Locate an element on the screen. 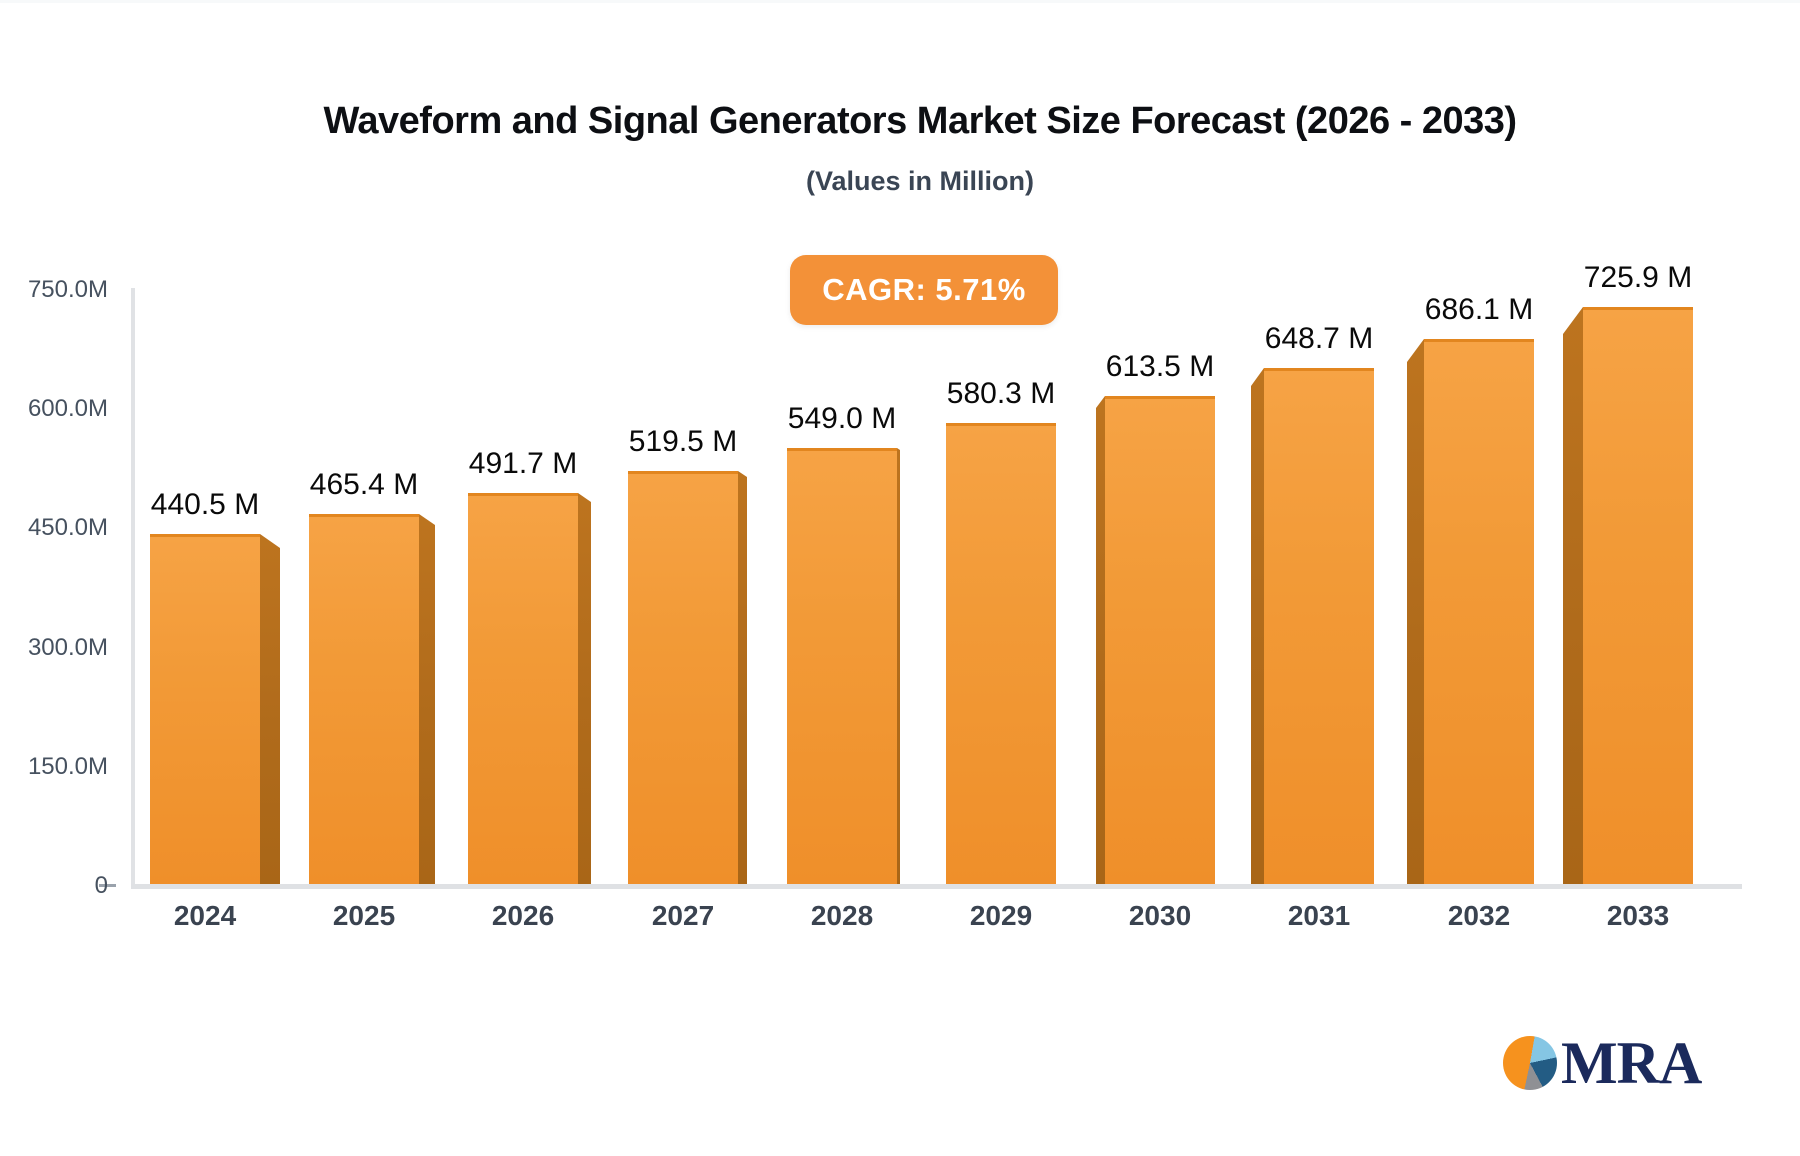 The width and height of the screenshot is (1800, 1156). x-axis-label: 2026 is located at coordinates (523, 915).